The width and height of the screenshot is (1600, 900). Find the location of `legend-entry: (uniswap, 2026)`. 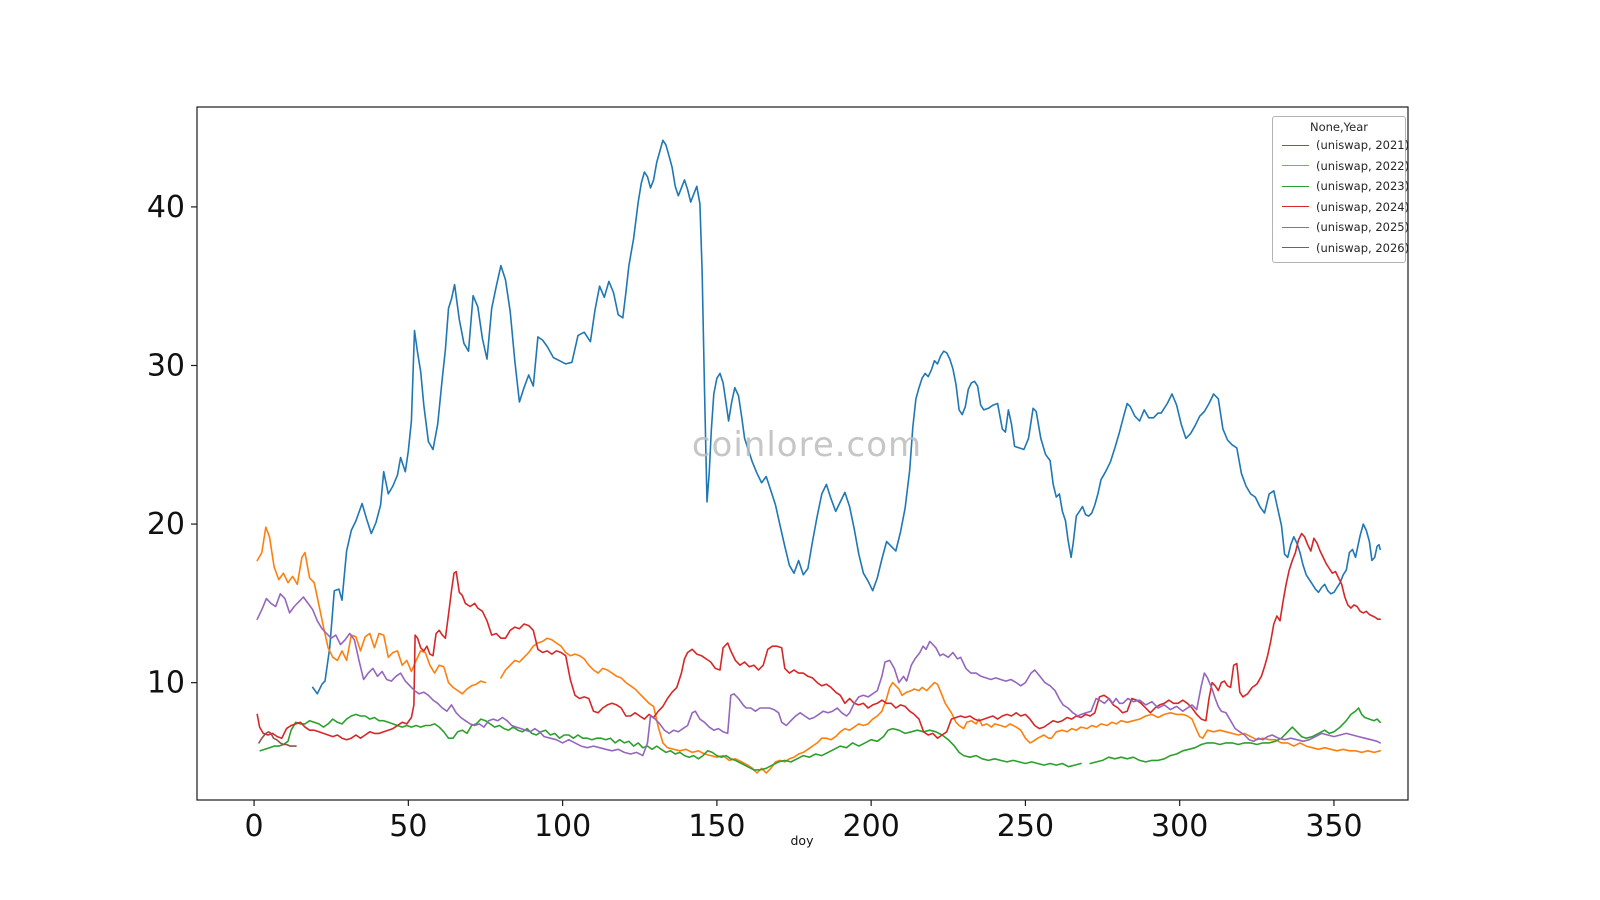

legend-entry: (uniswap, 2026) is located at coordinates (1341, 248).